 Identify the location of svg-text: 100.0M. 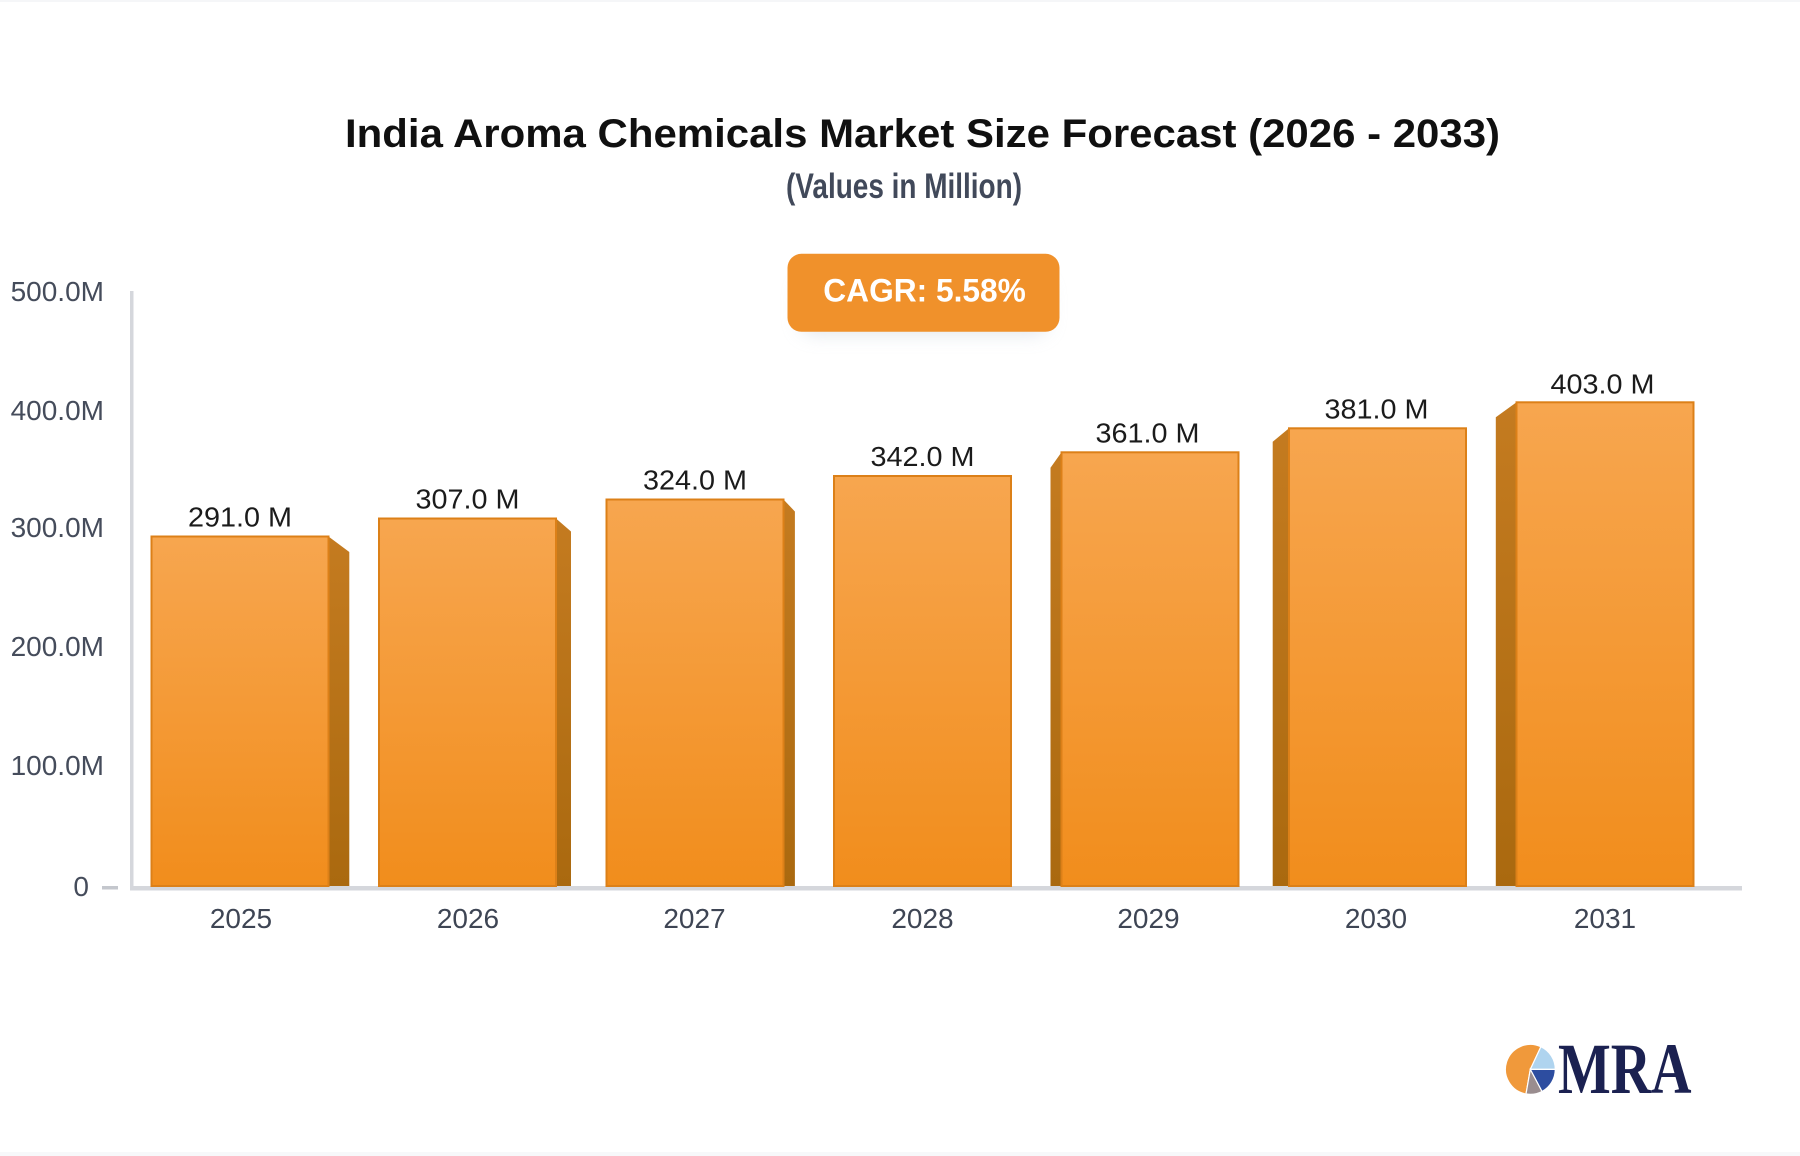
(57, 765).